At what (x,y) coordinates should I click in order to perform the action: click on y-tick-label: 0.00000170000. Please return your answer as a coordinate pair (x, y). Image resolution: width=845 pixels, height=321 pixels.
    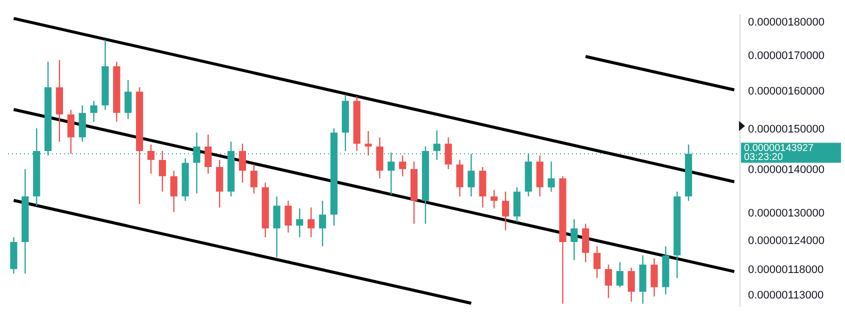
    Looking at the image, I should click on (786, 56).